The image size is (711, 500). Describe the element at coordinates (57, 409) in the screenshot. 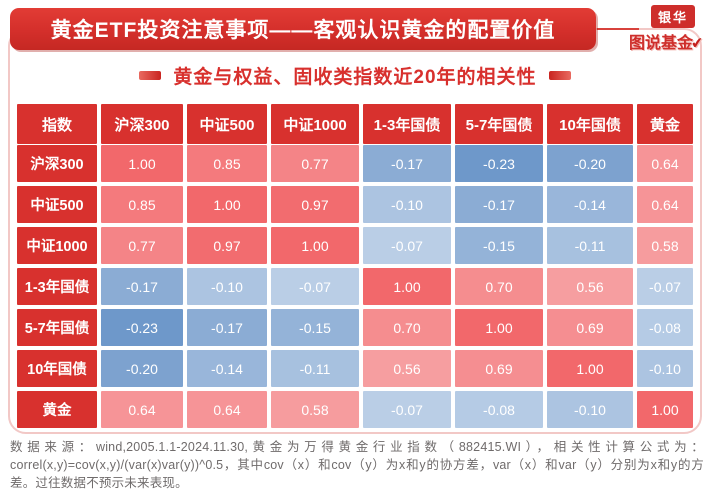

I see `row-header: 黄金` at that location.